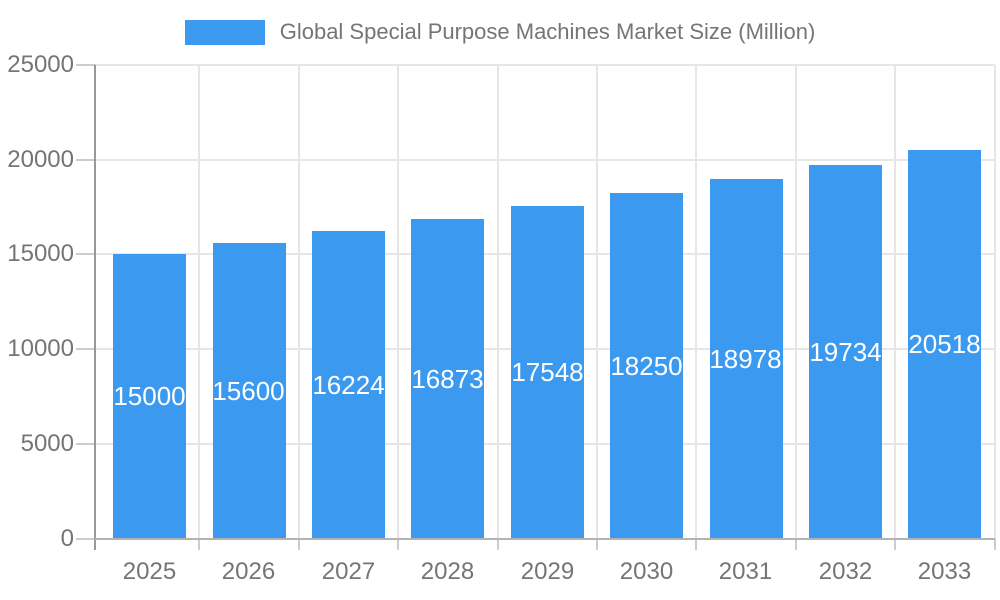 The width and height of the screenshot is (1000, 600). I want to click on bar-value-label: 18250, so click(646, 366).